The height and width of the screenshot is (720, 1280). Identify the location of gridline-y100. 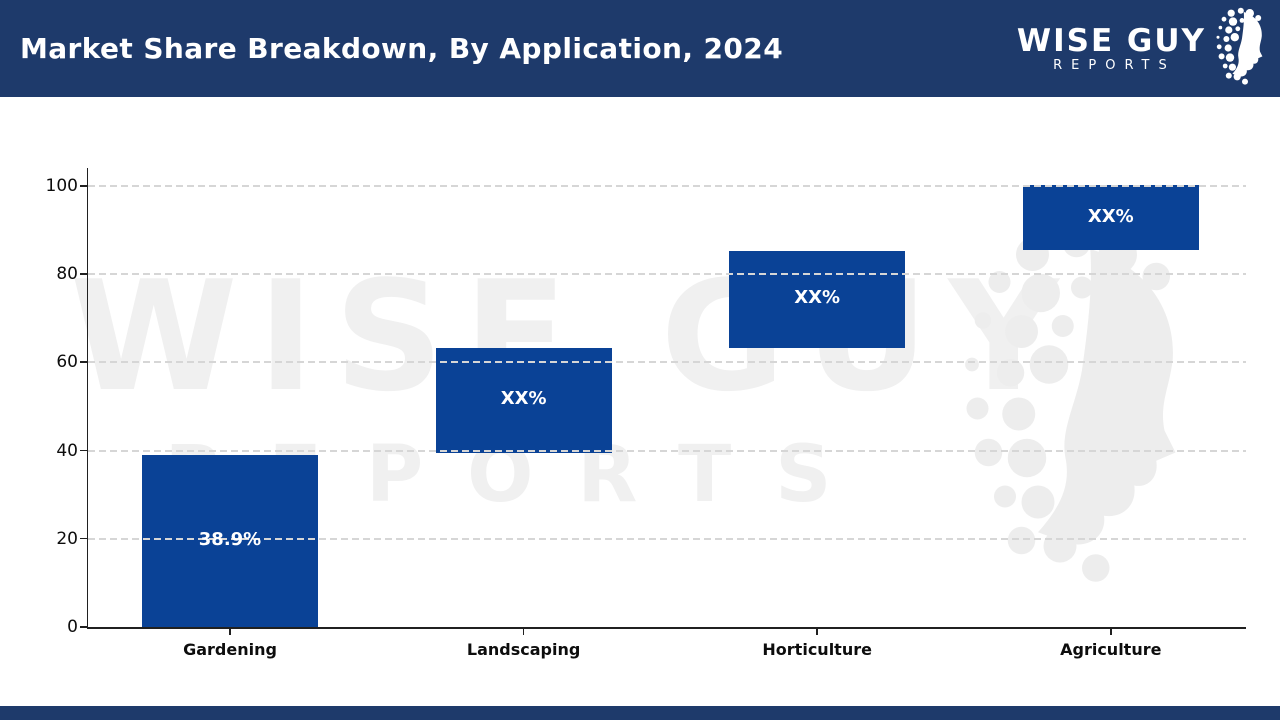
(667, 186).